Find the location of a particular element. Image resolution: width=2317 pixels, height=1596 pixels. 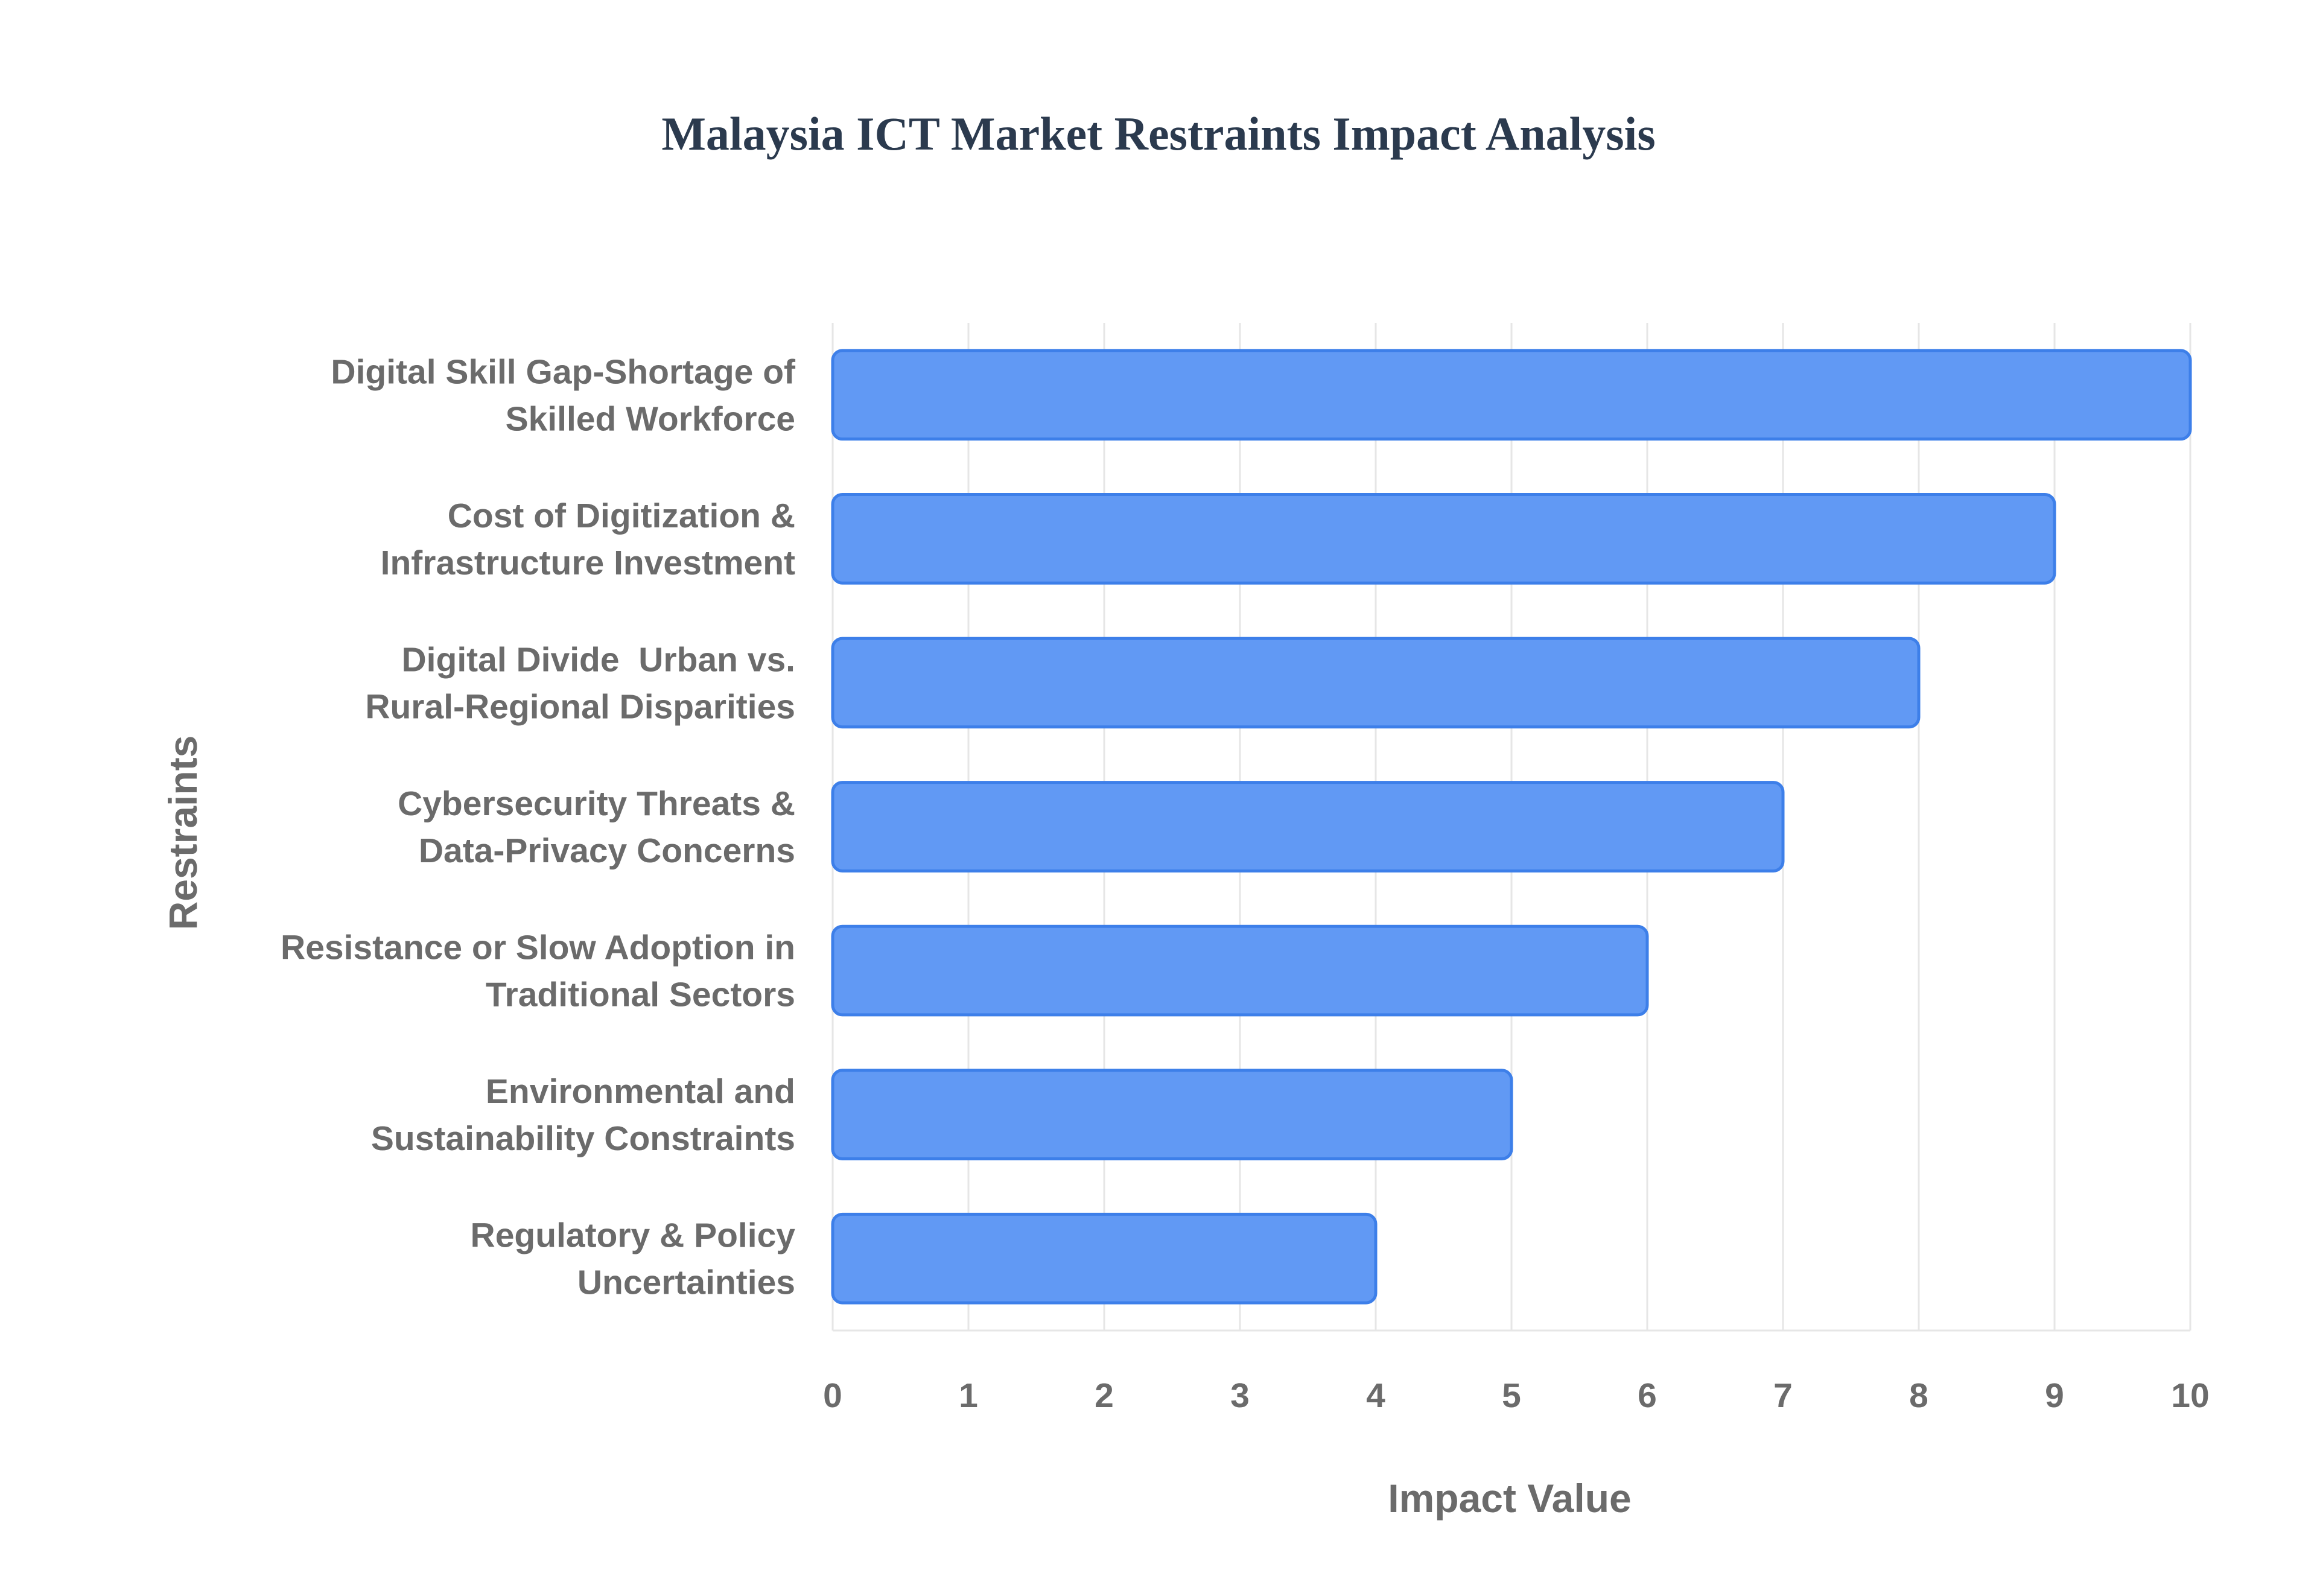

category-label-5-line-0: Environmental and is located at coordinates (640, 1091).